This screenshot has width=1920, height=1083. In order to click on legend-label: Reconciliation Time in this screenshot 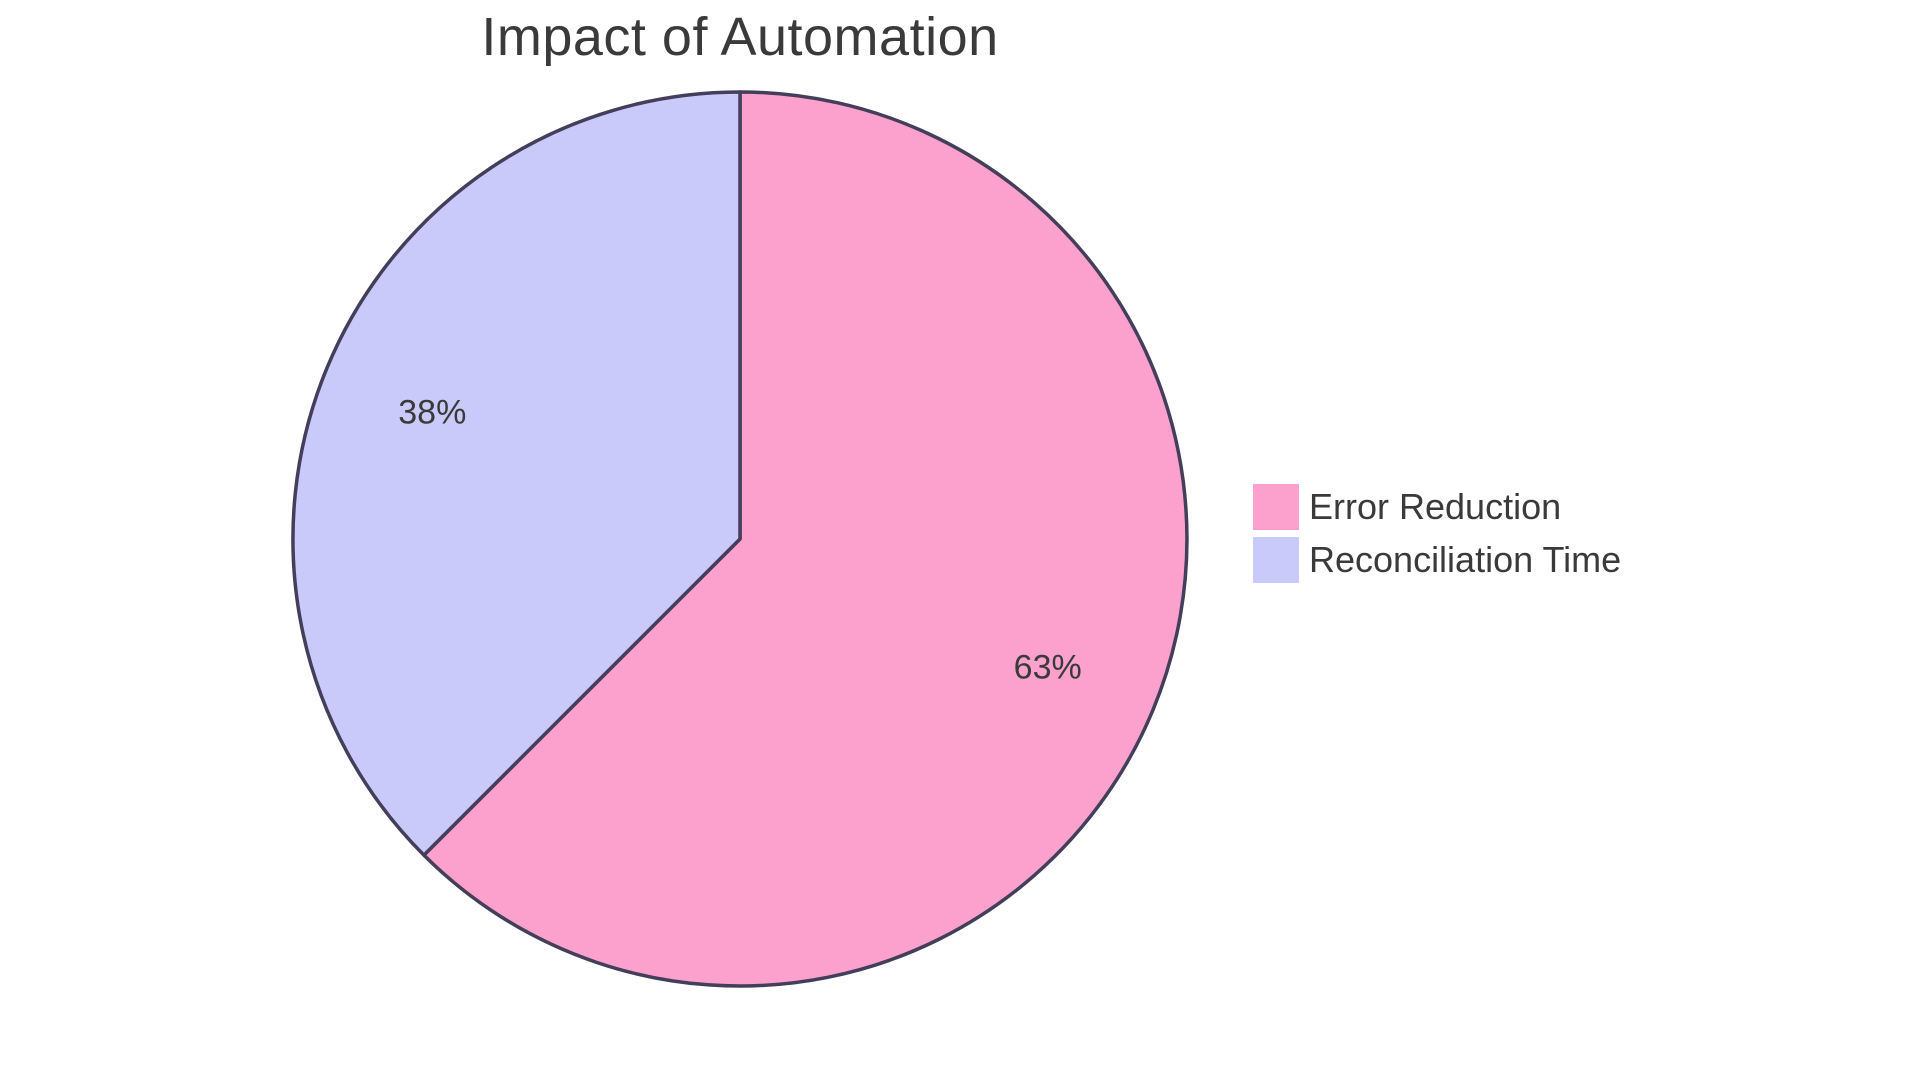, I will do `click(1465, 559)`.